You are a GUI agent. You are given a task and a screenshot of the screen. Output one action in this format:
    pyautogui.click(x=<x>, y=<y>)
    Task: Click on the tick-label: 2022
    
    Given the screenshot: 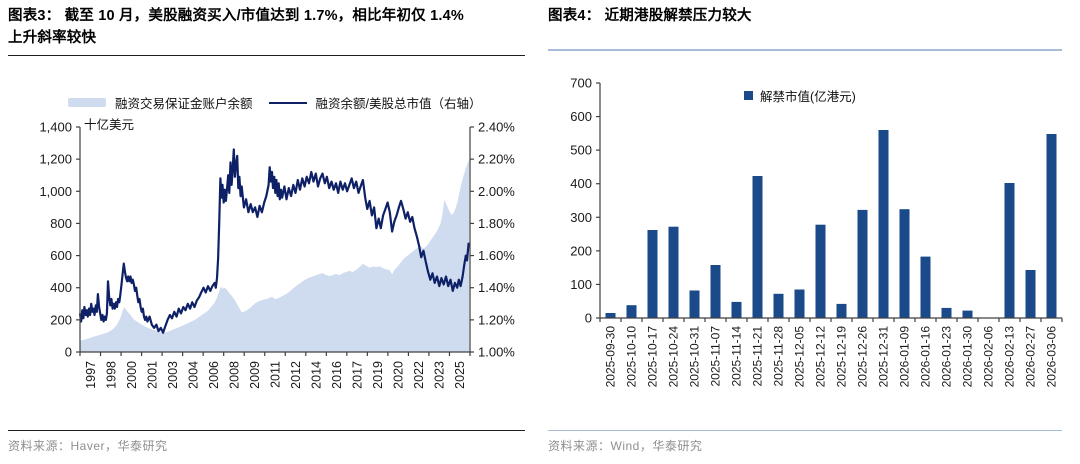 What is the action you would take?
    pyautogui.click(x=419, y=375)
    